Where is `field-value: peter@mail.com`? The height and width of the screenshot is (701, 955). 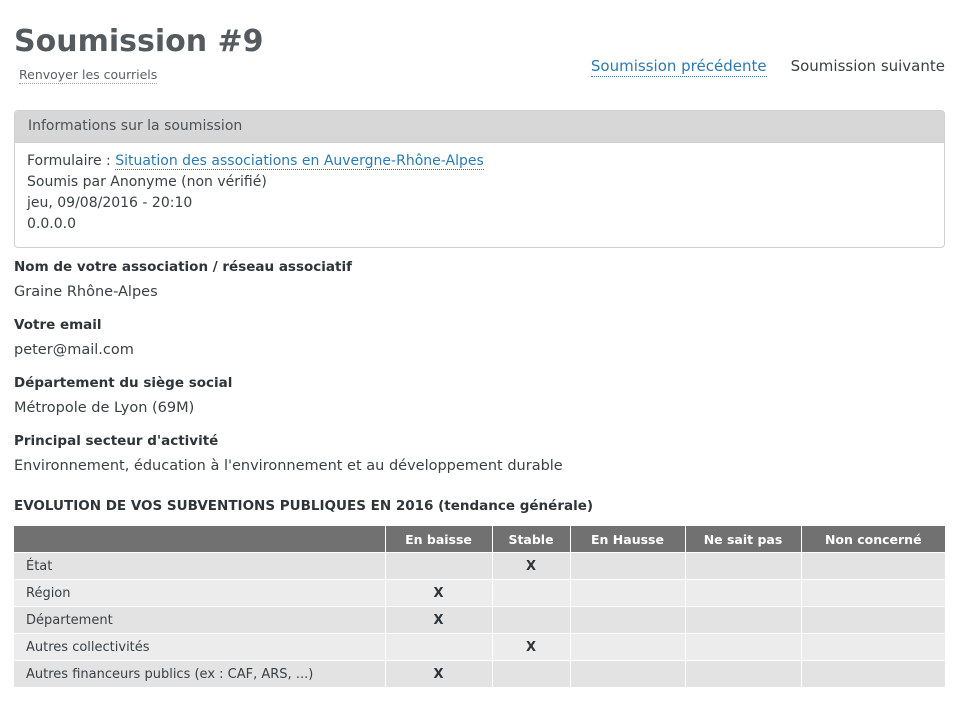
field-value: peter@mail.com is located at coordinates (74, 350).